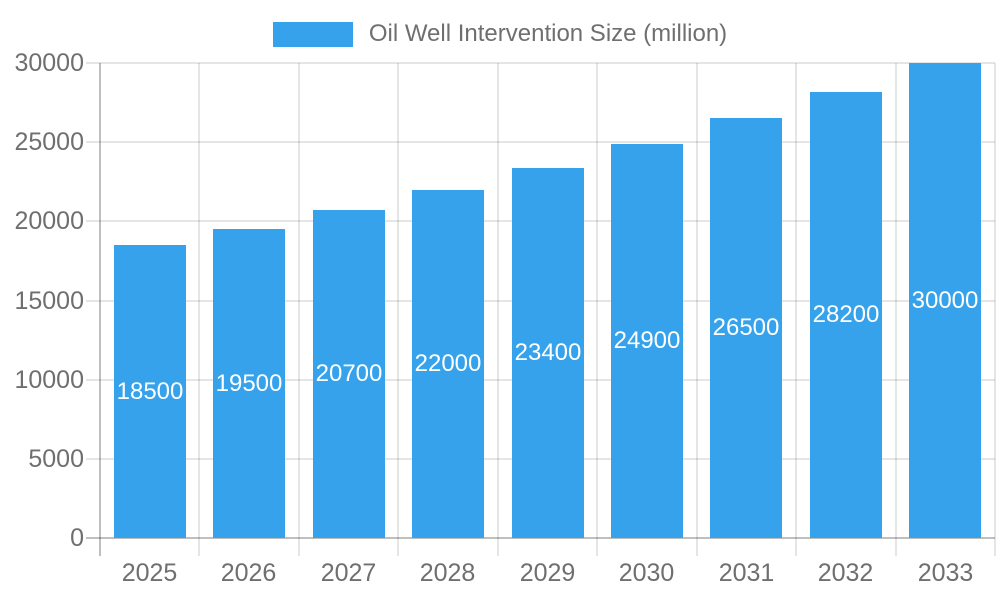  I want to click on bar-value-label: 19500, so click(249, 383).